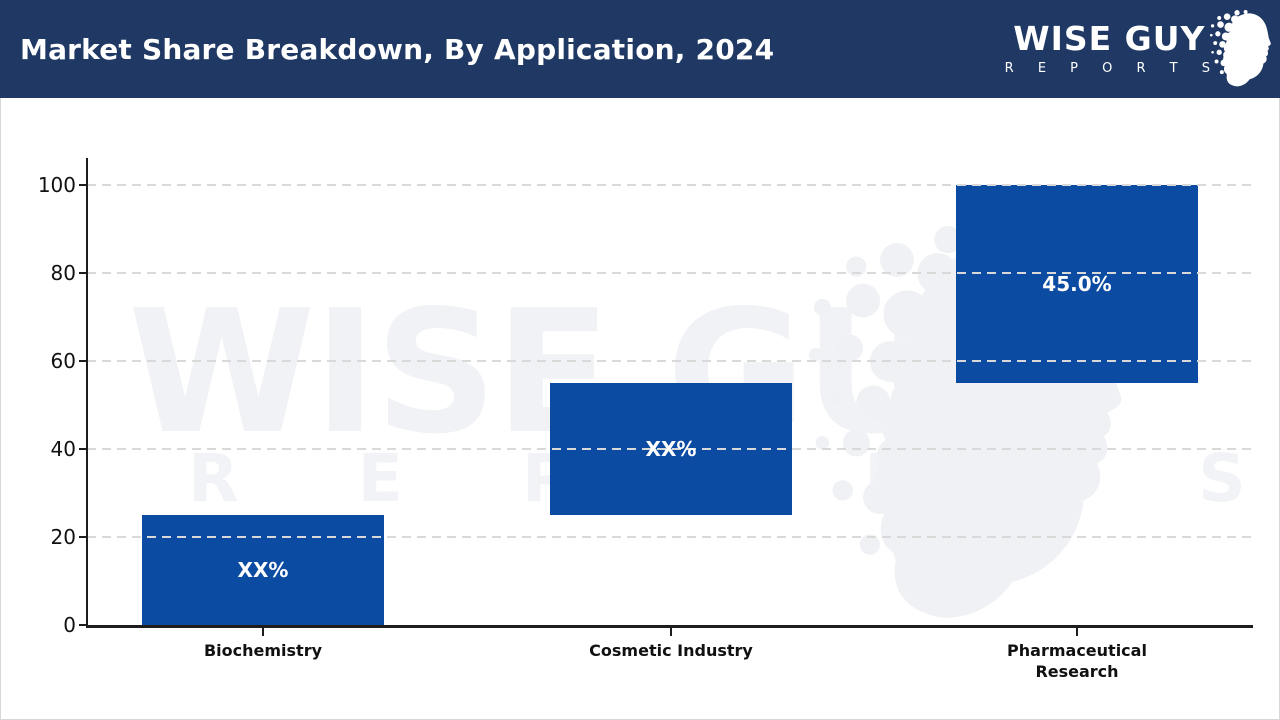 The image size is (1280, 720). What do you see at coordinates (263, 650) in the screenshot?
I see `x-tick-label: Biochemistry` at bounding box center [263, 650].